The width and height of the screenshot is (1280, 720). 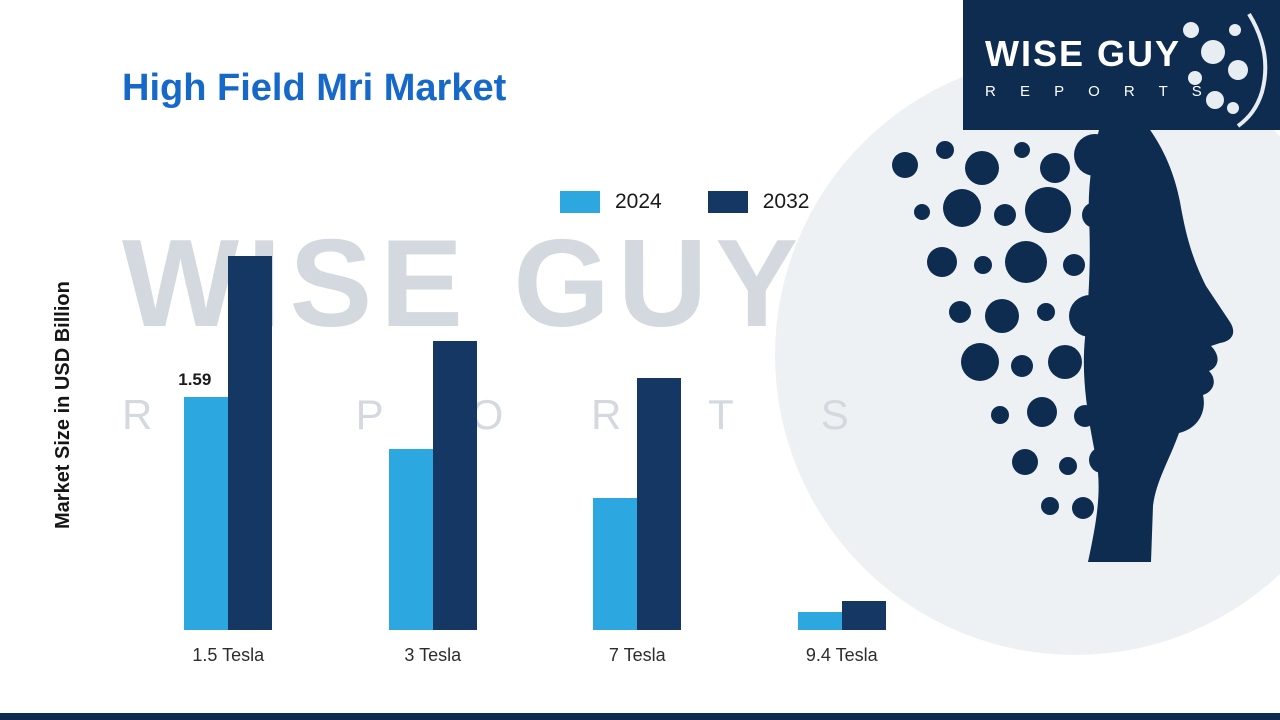 I want to click on logo-banner: WISE GUY R E P O R T S, so click(x=1121, y=65).